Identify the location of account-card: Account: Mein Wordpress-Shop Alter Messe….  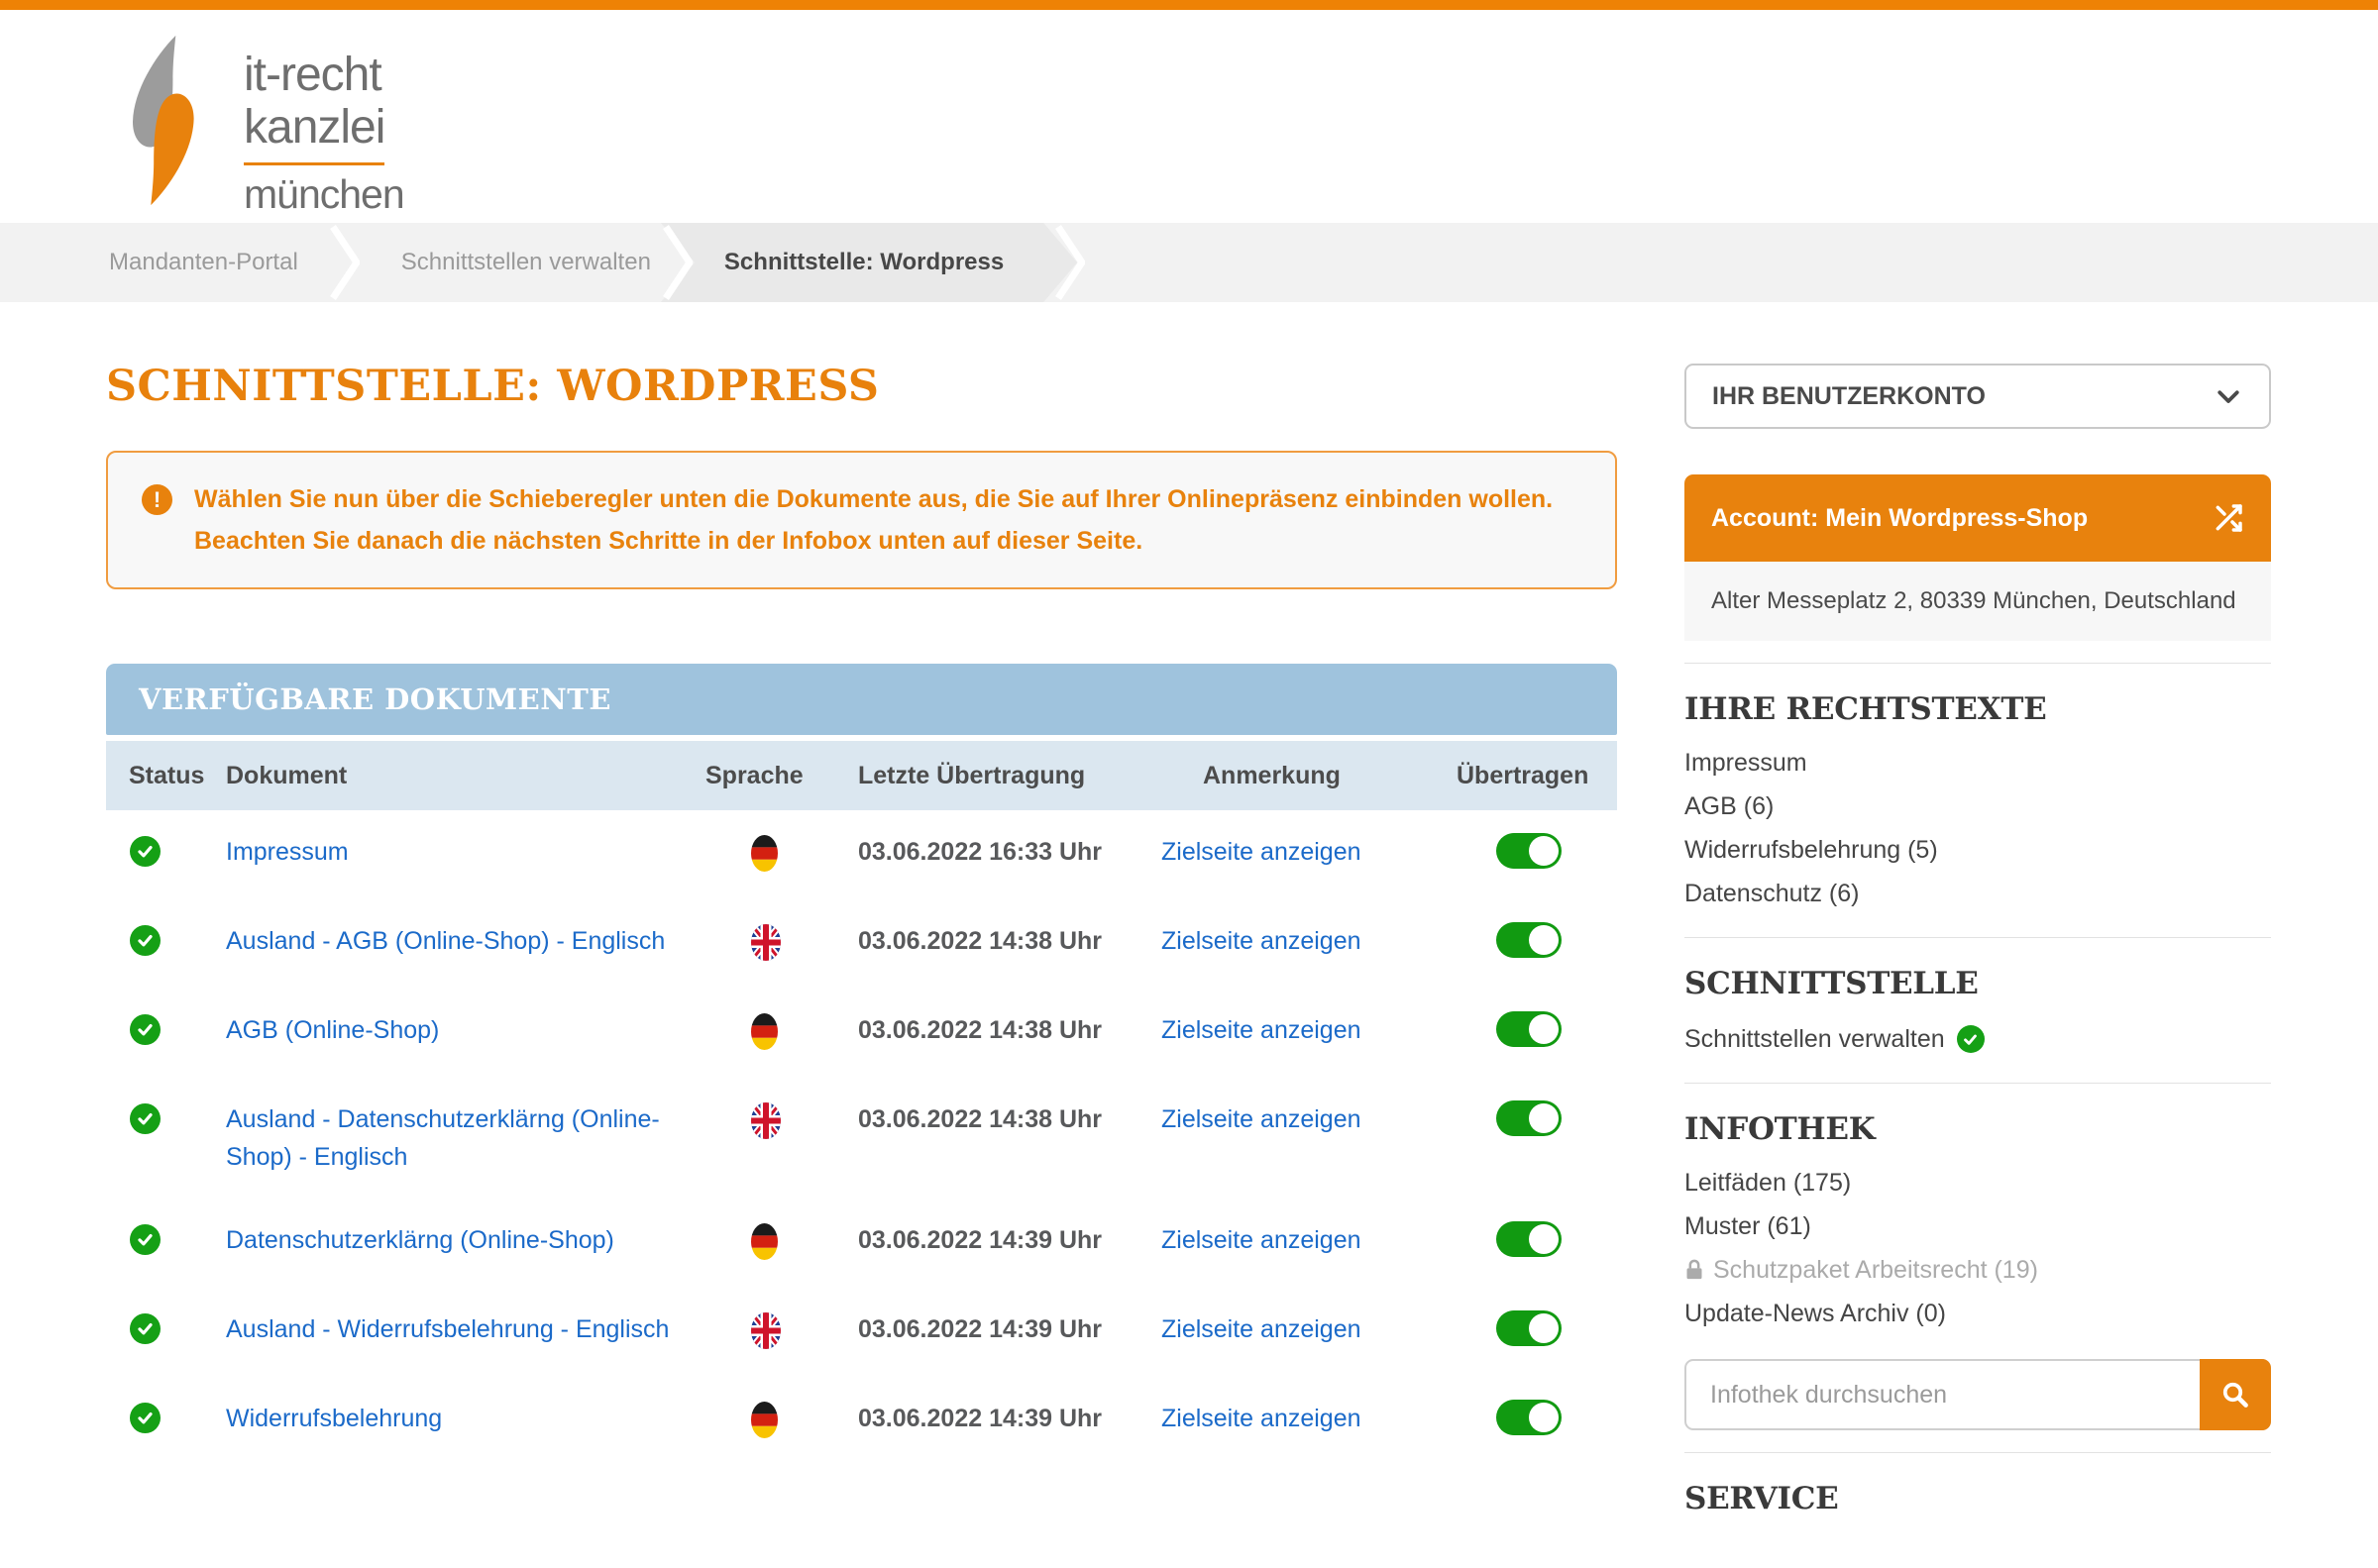
(1978, 558).